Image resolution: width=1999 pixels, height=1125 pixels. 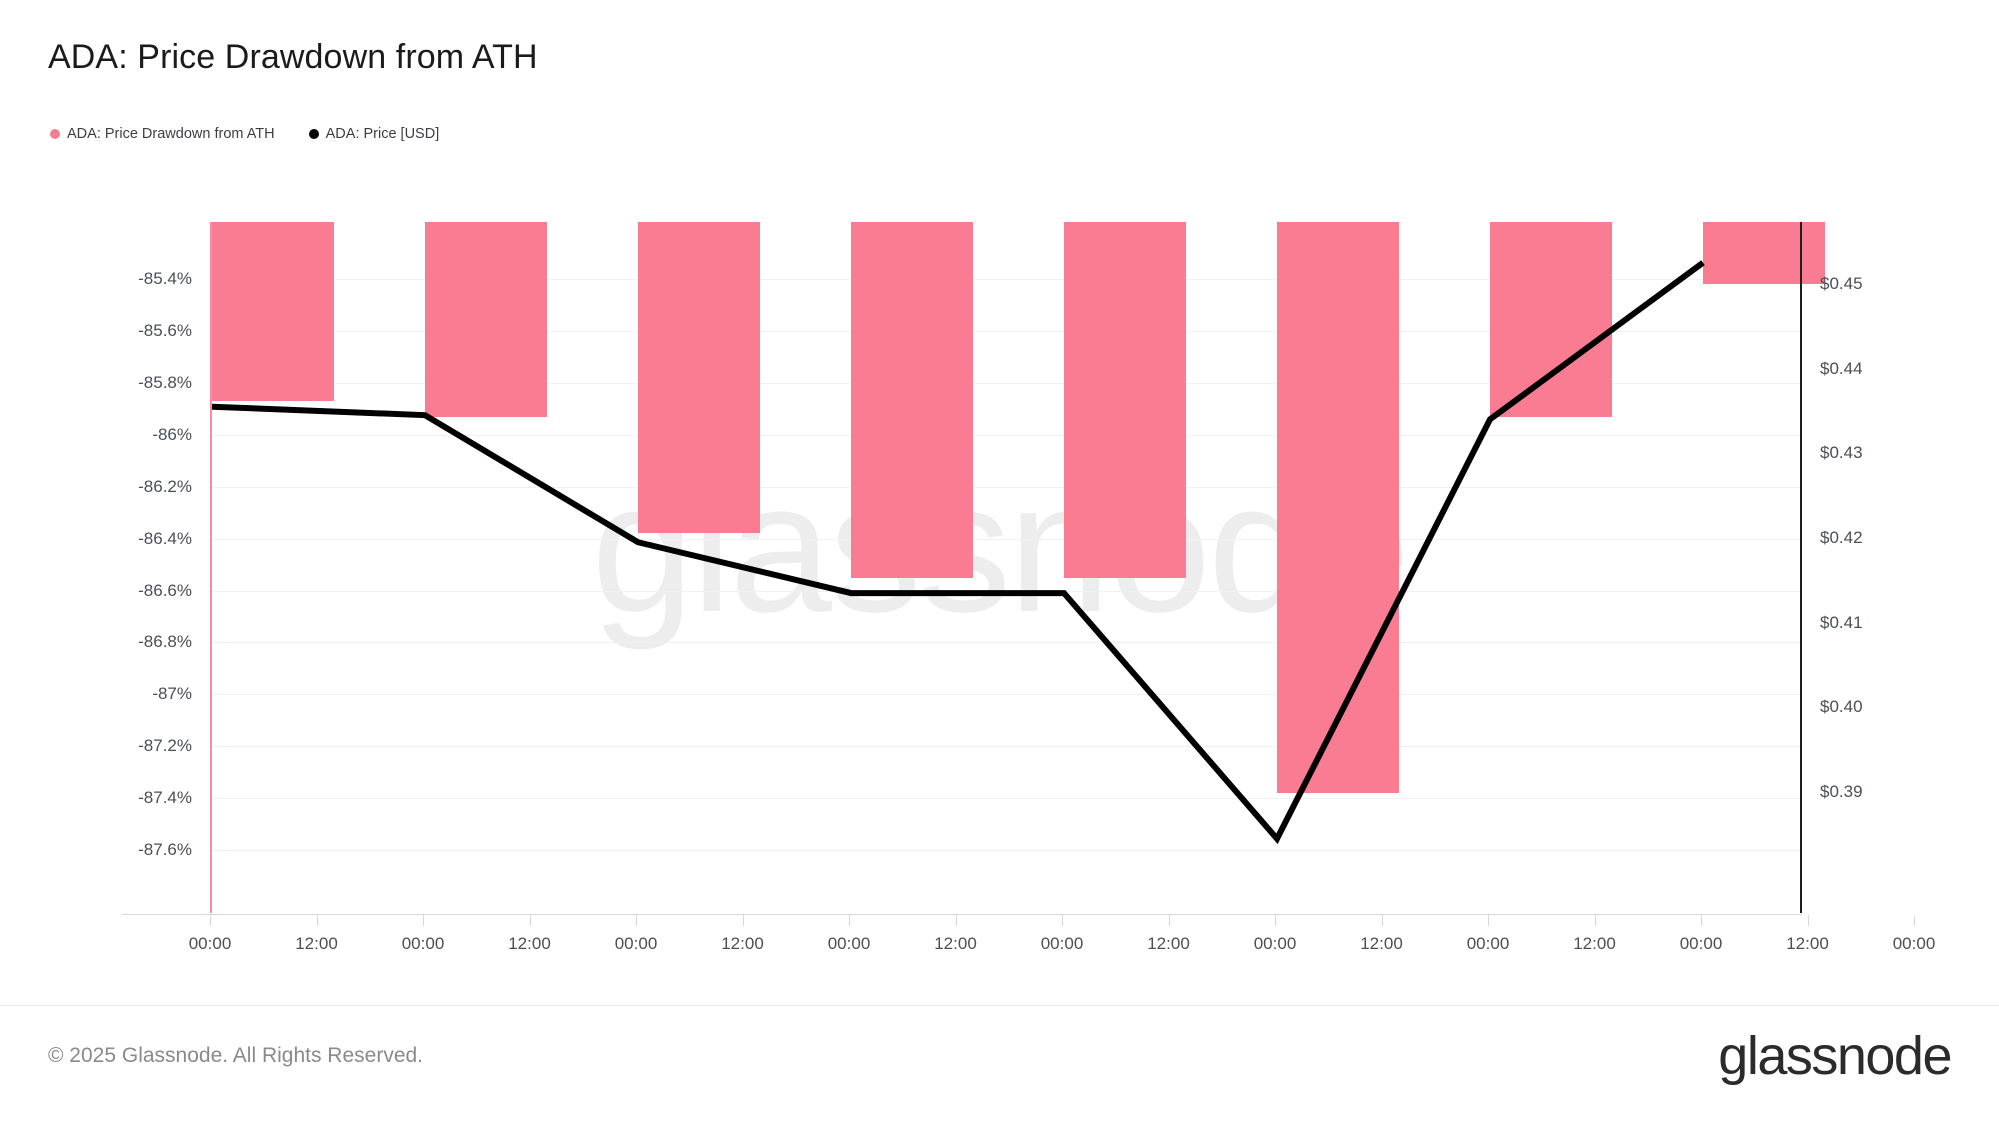 I want to click on left-axis-line, so click(x=211, y=567).